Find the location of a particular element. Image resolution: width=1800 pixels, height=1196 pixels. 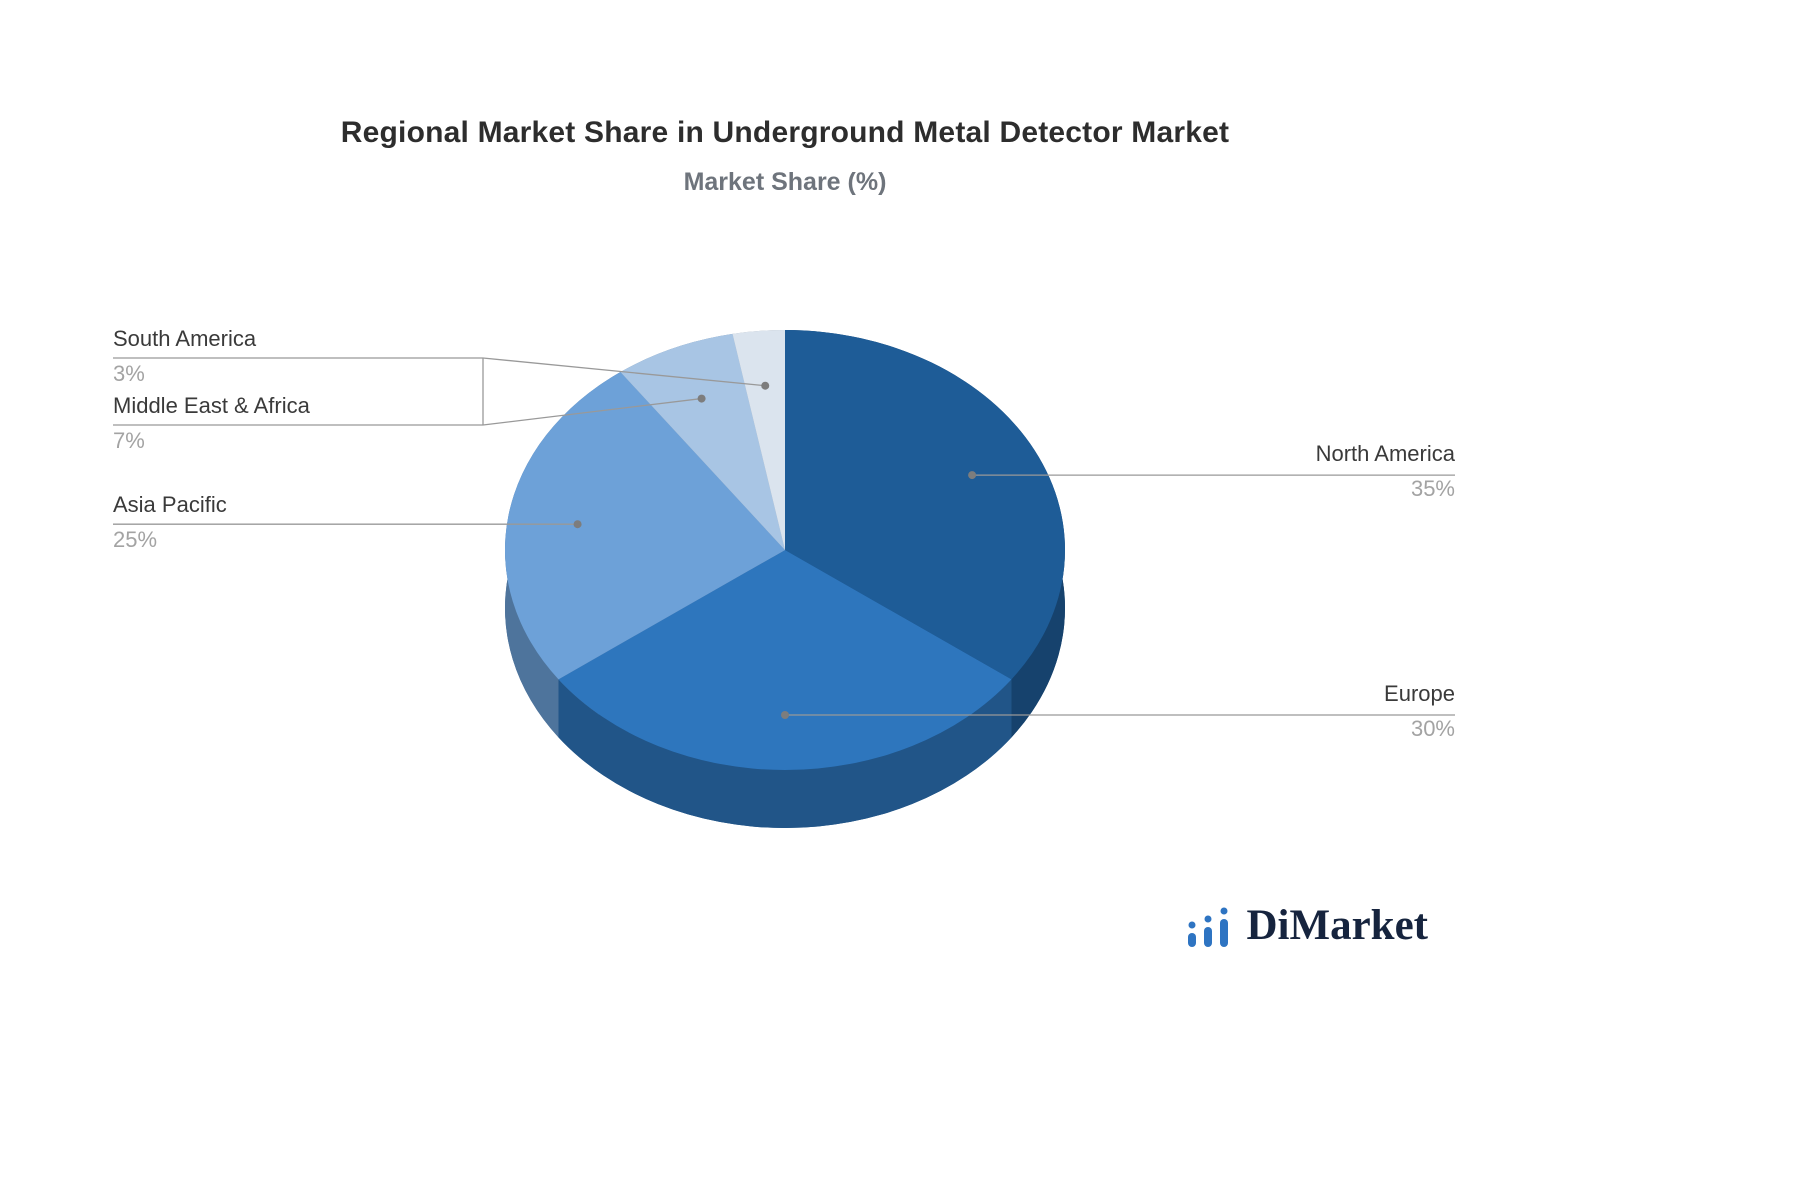

label-south-america-value: 3% is located at coordinates (129, 373).